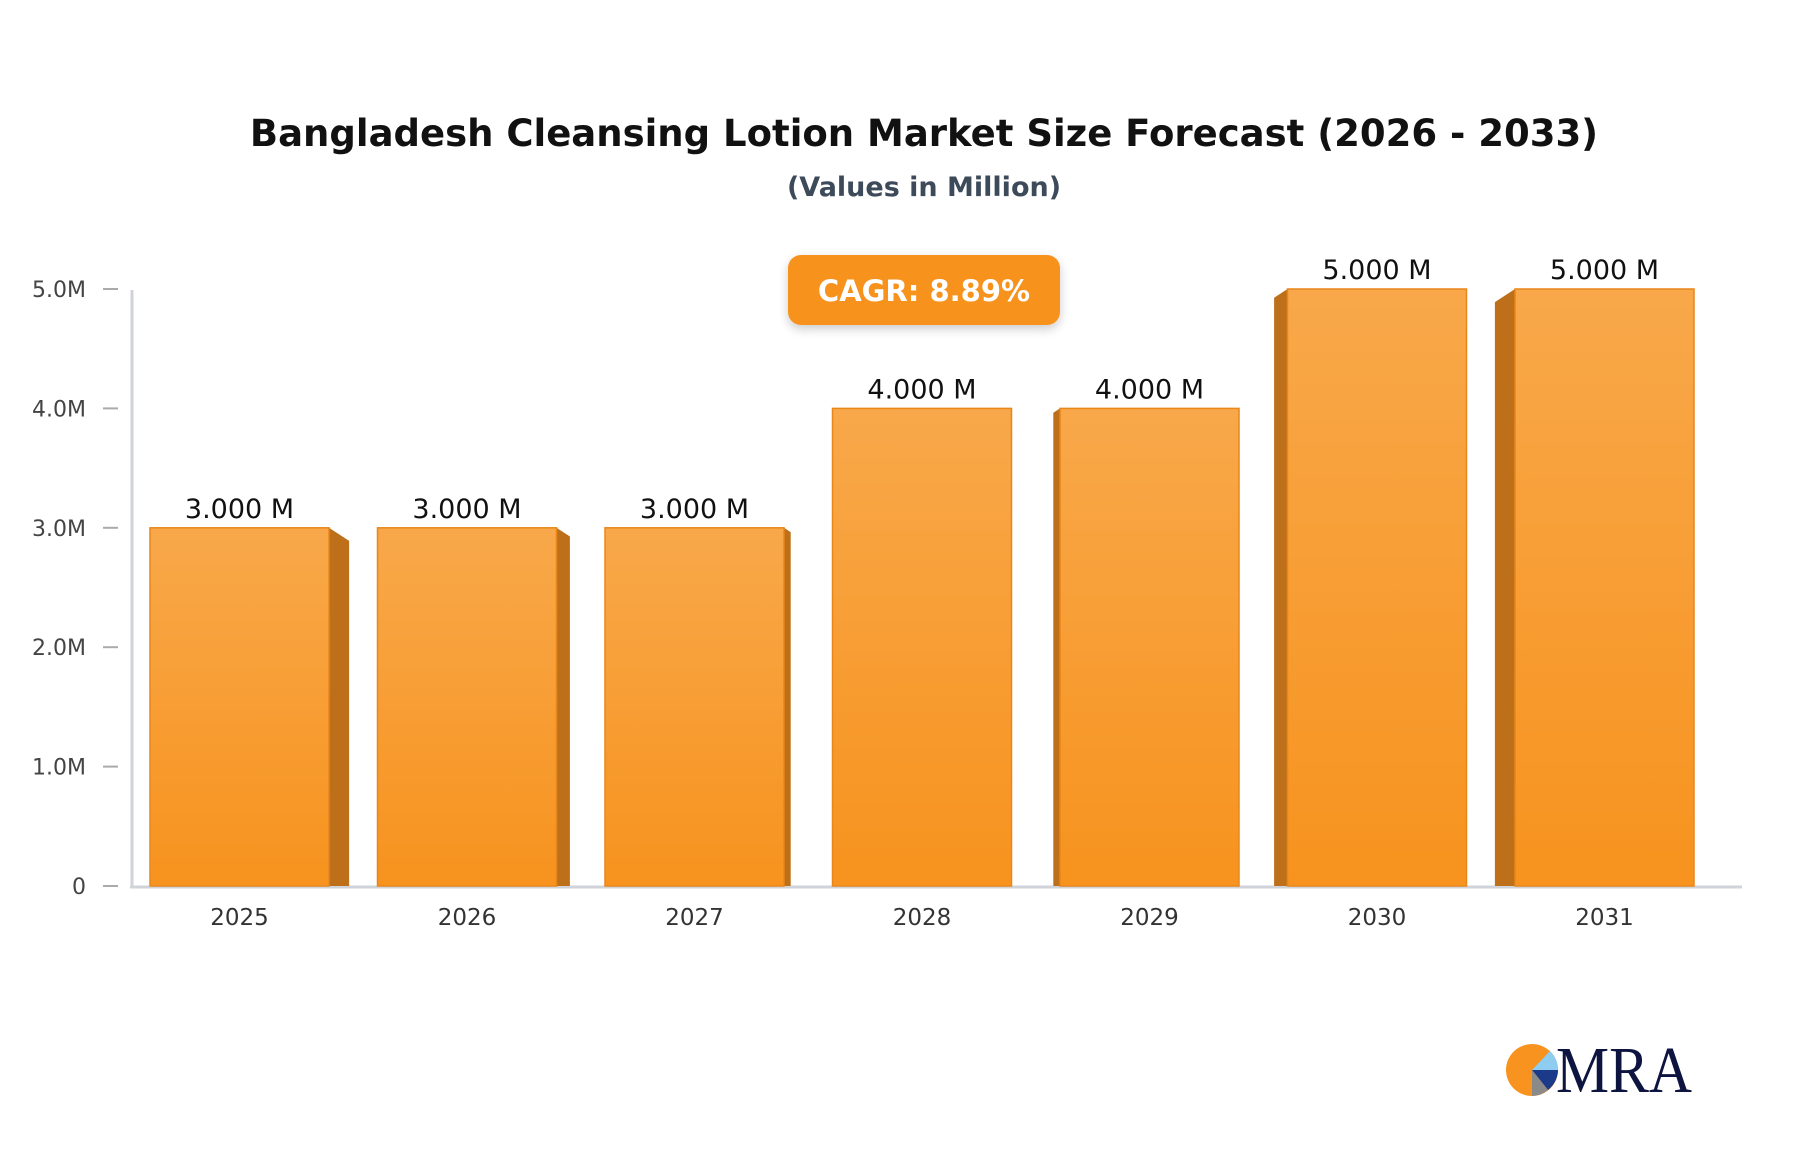 This screenshot has width=1800, height=1156. I want to click on bar-2029: 4.000 M 2029, so click(1146, 652).